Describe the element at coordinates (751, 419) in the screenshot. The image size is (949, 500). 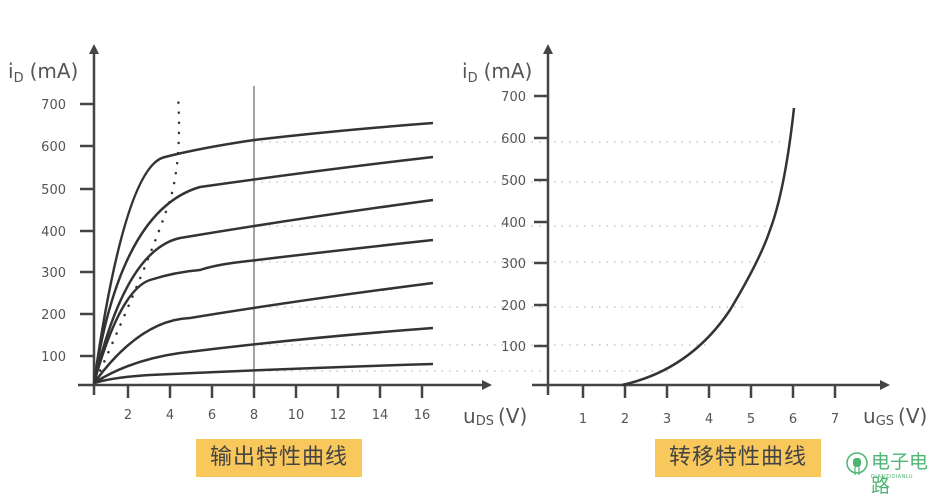
I see `svg-text: 5` at that location.